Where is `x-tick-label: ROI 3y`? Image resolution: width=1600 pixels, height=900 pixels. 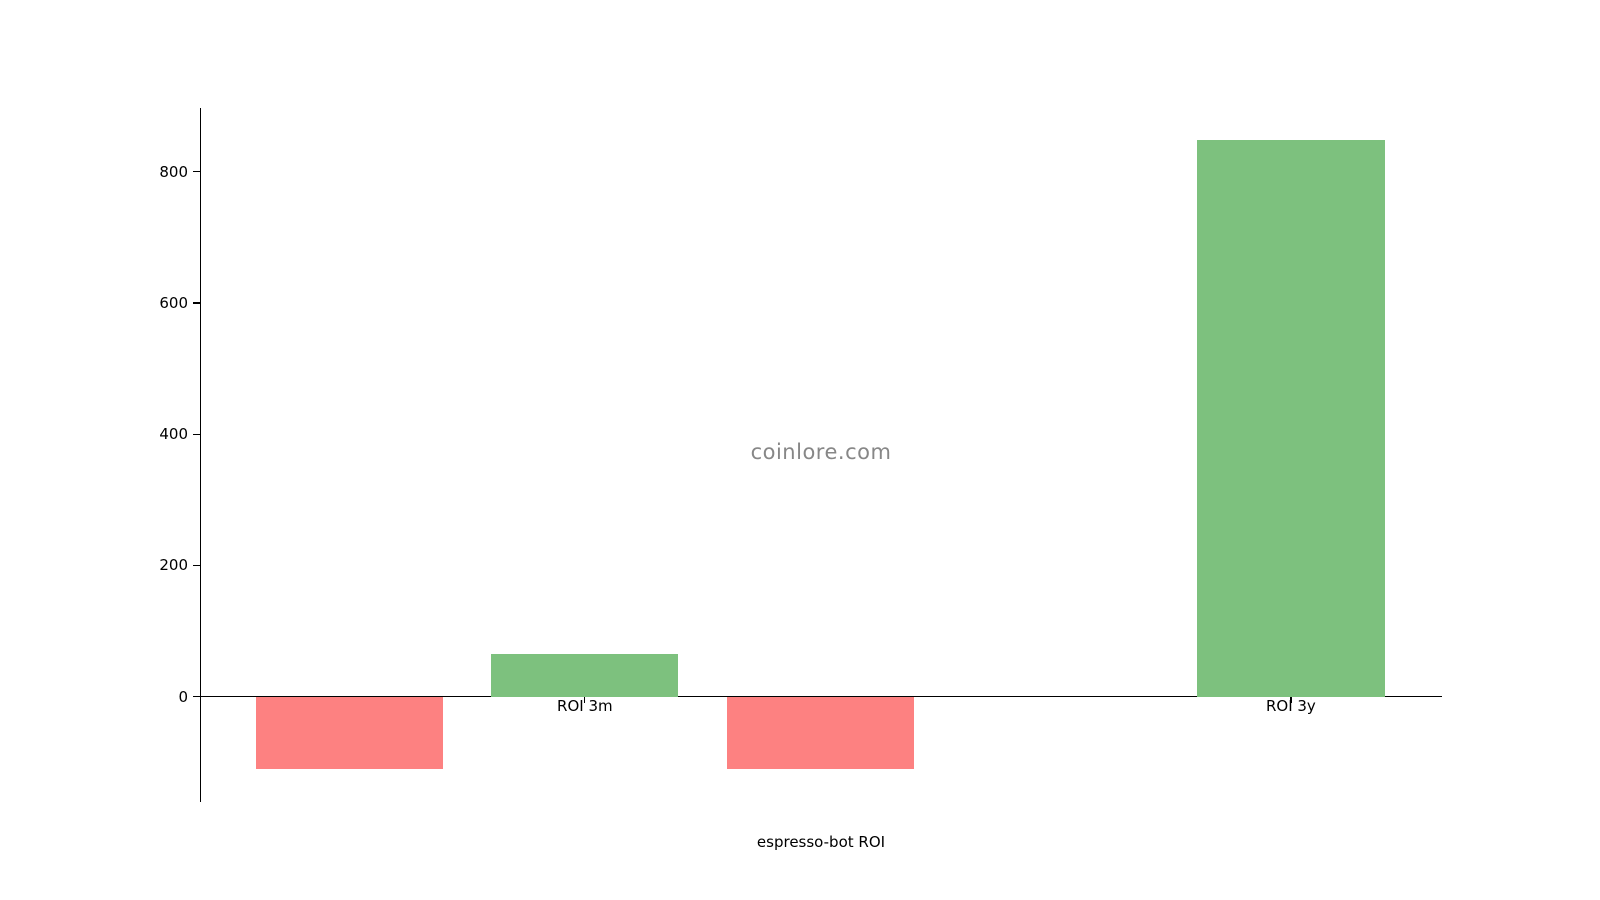 x-tick-label: ROI 3y is located at coordinates (1290, 705).